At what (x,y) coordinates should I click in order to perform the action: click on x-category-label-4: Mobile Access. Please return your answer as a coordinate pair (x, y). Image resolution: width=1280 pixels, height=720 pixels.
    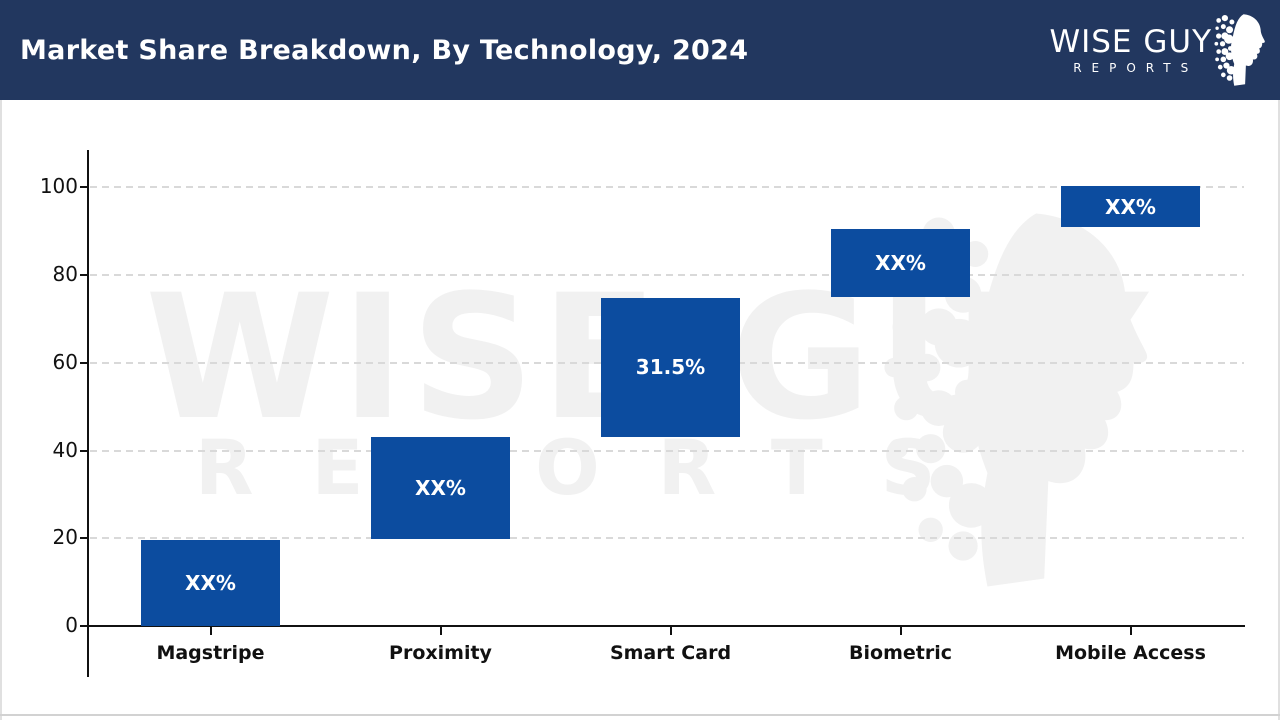
    Looking at the image, I should click on (1130, 653).